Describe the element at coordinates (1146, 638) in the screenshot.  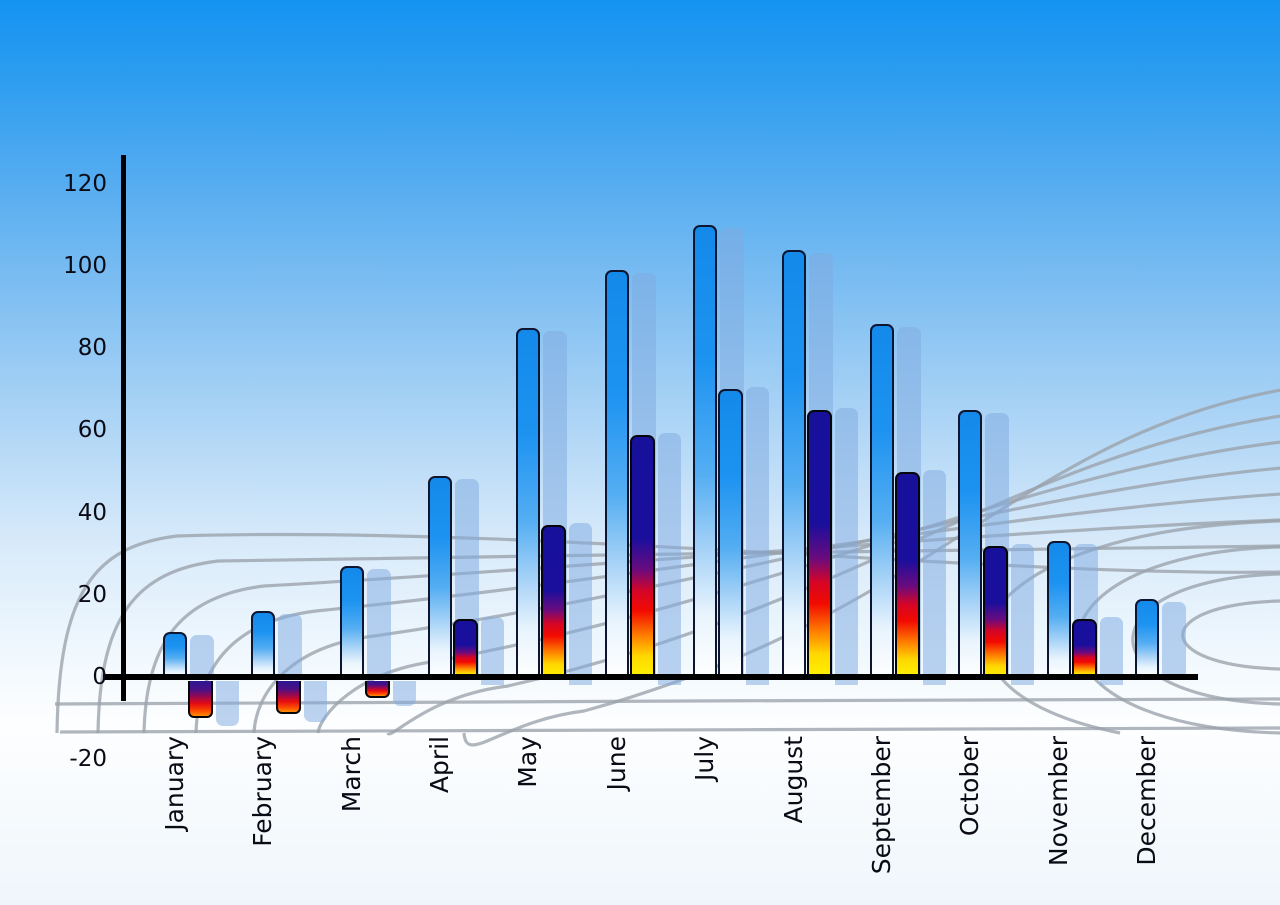
I see `bar-december-primary` at that location.